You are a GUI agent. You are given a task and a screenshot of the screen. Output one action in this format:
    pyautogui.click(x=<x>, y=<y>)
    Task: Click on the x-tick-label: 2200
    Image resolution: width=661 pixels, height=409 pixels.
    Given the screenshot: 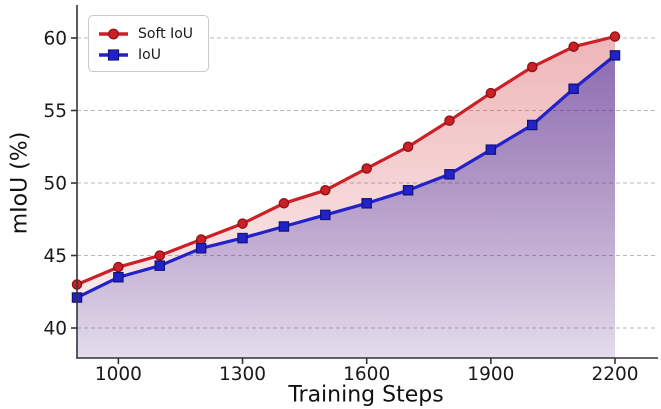 What is the action you would take?
    pyautogui.click(x=614, y=374)
    